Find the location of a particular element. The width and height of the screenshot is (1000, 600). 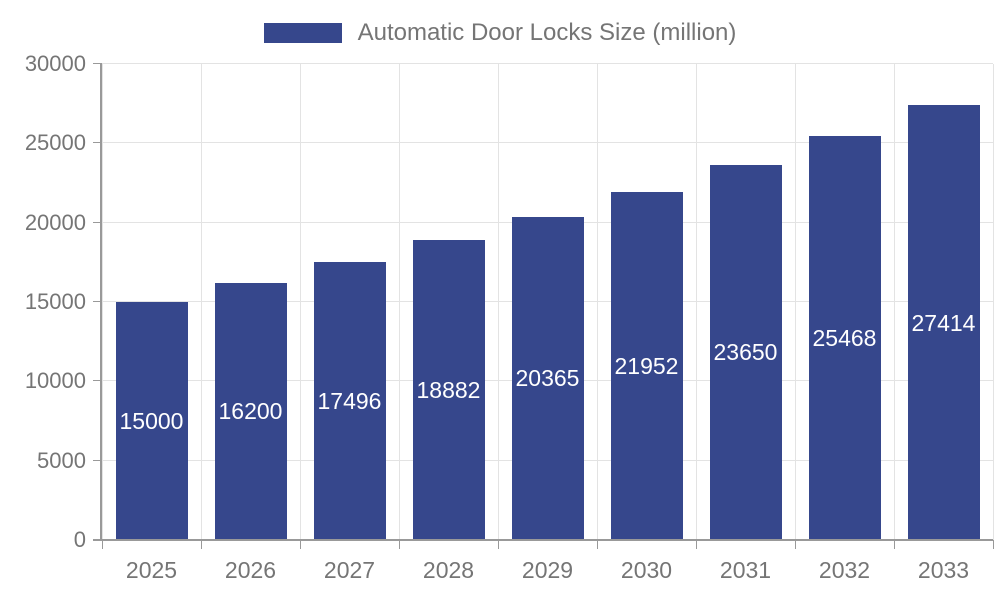

bar-value-label: 27414 is located at coordinates (943, 322).